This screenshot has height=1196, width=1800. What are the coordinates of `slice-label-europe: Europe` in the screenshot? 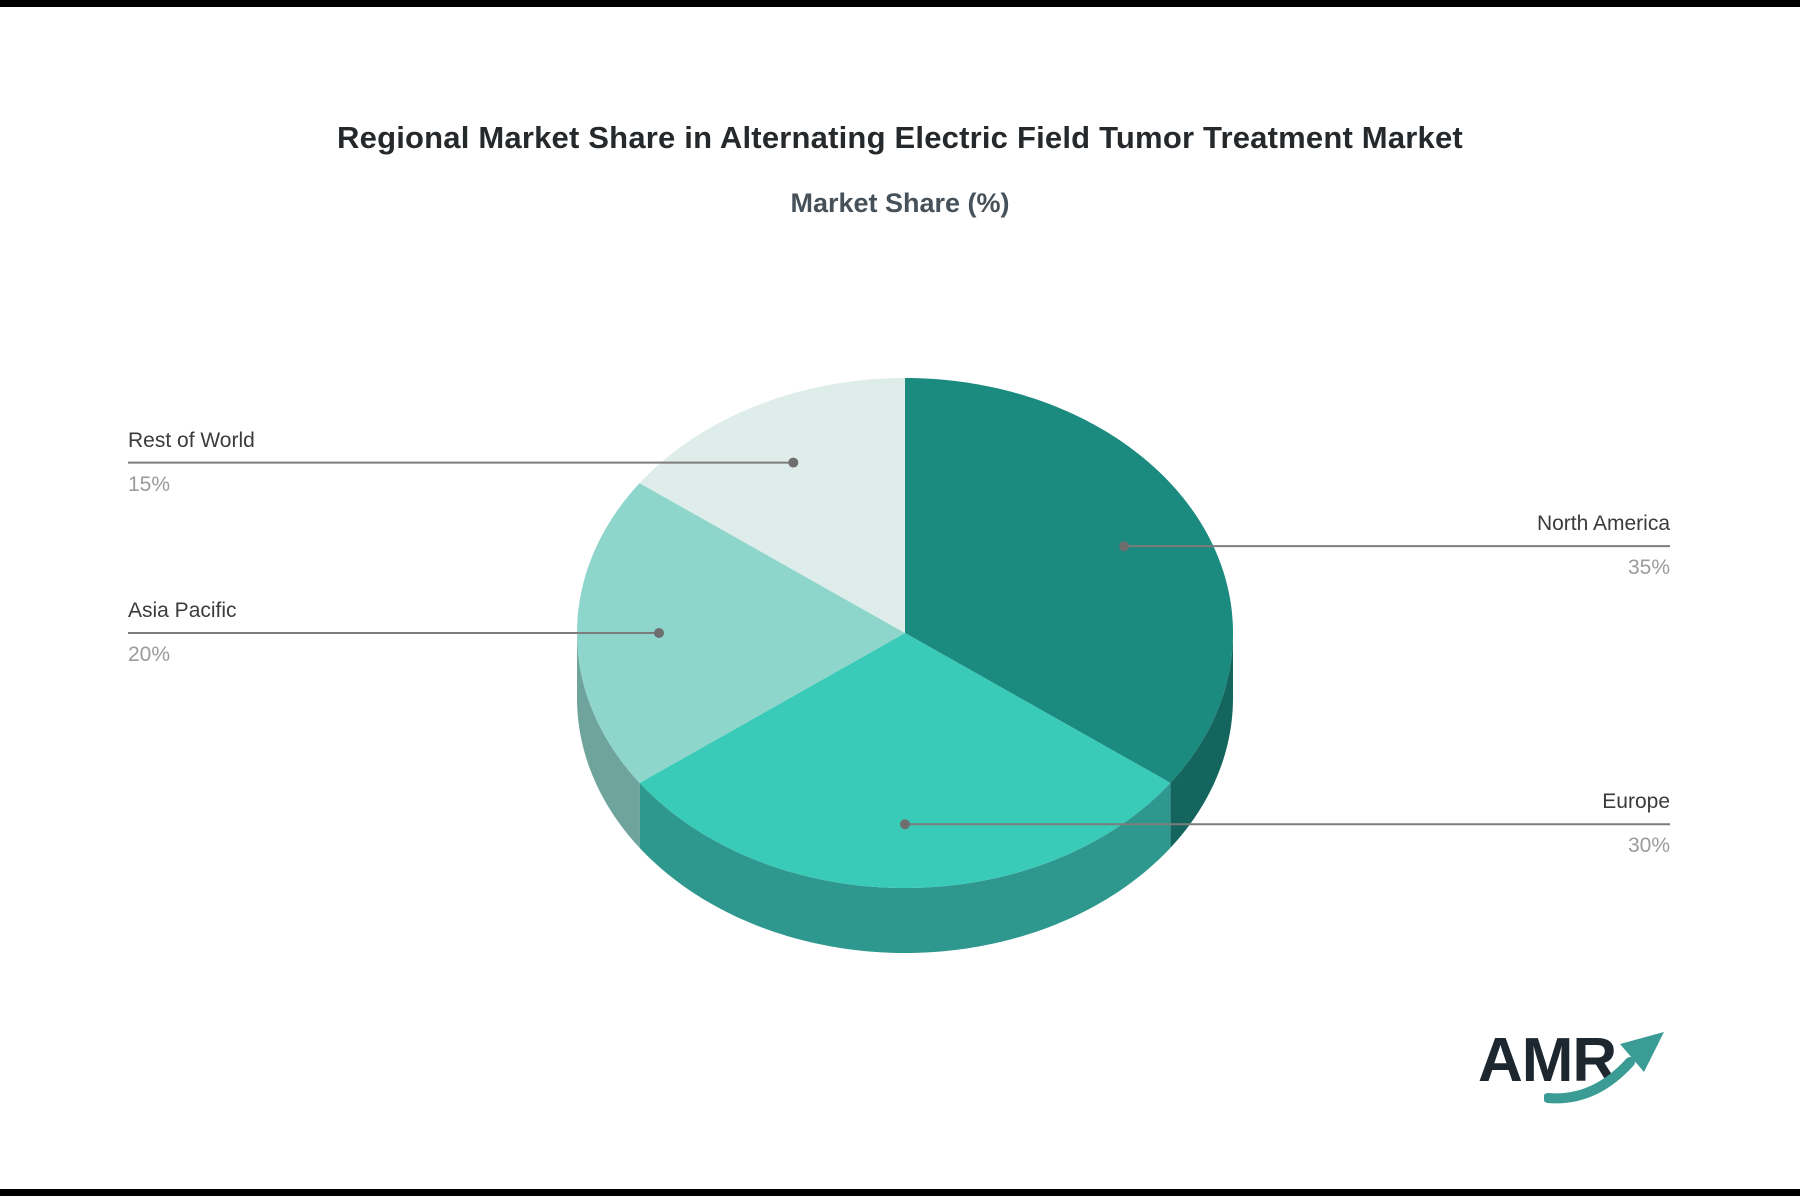 It's located at (1636, 802).